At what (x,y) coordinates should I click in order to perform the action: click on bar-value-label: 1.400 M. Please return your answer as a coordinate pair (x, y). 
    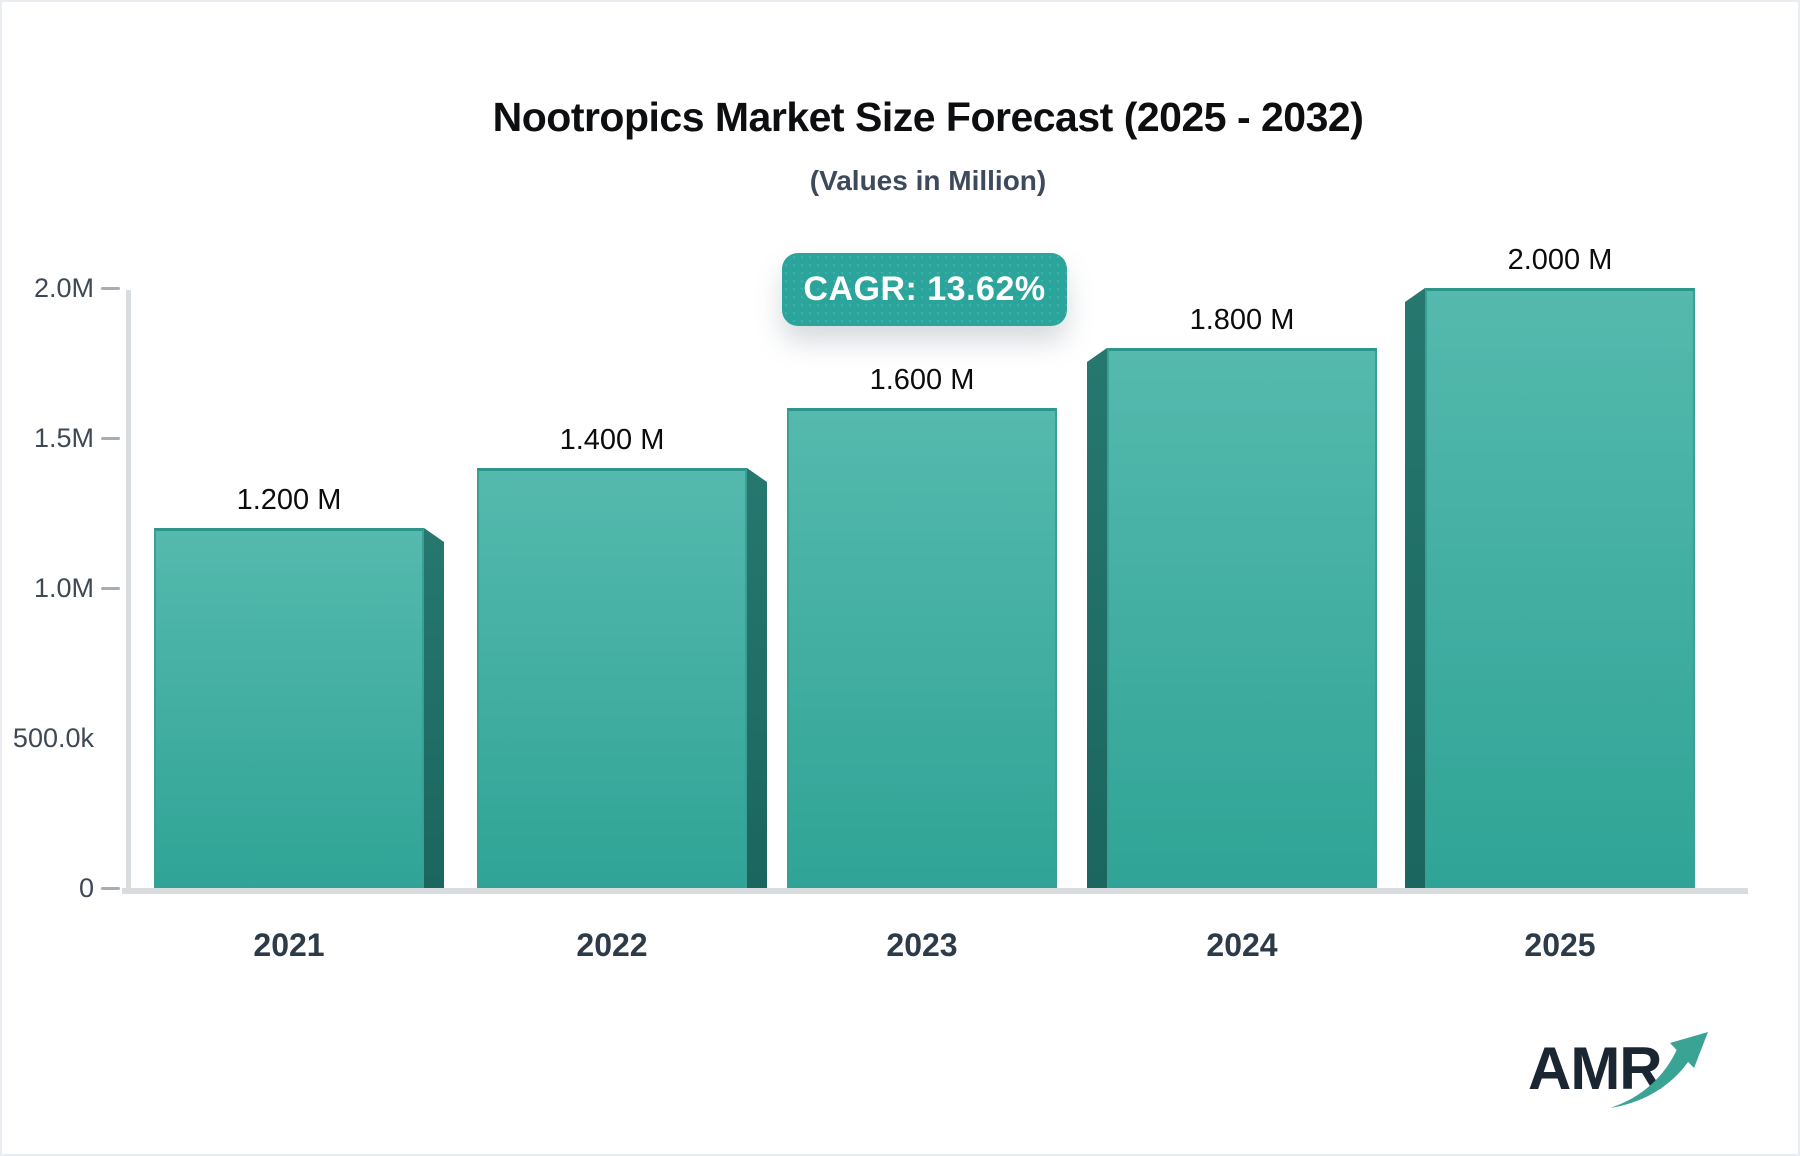
    Looking at the image, I should click on (612, 440).